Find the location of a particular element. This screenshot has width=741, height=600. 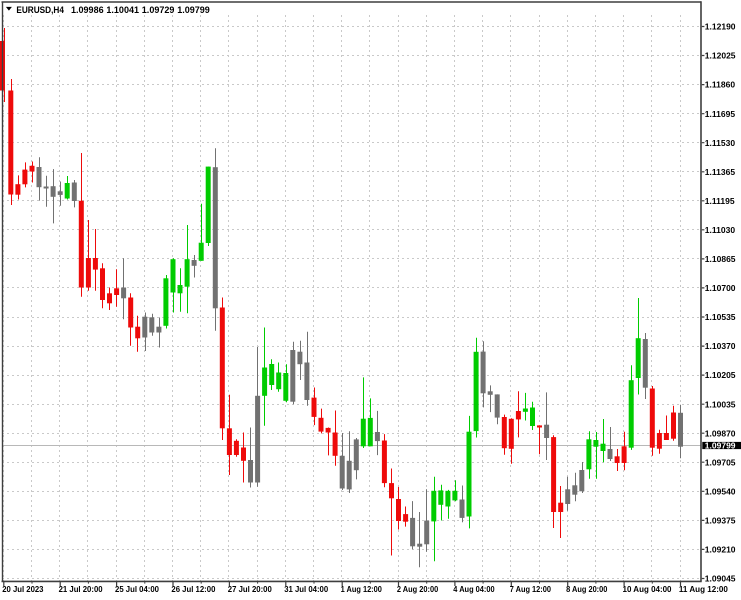

svg-text: 1.11030 is located at coordinates (720, 230).